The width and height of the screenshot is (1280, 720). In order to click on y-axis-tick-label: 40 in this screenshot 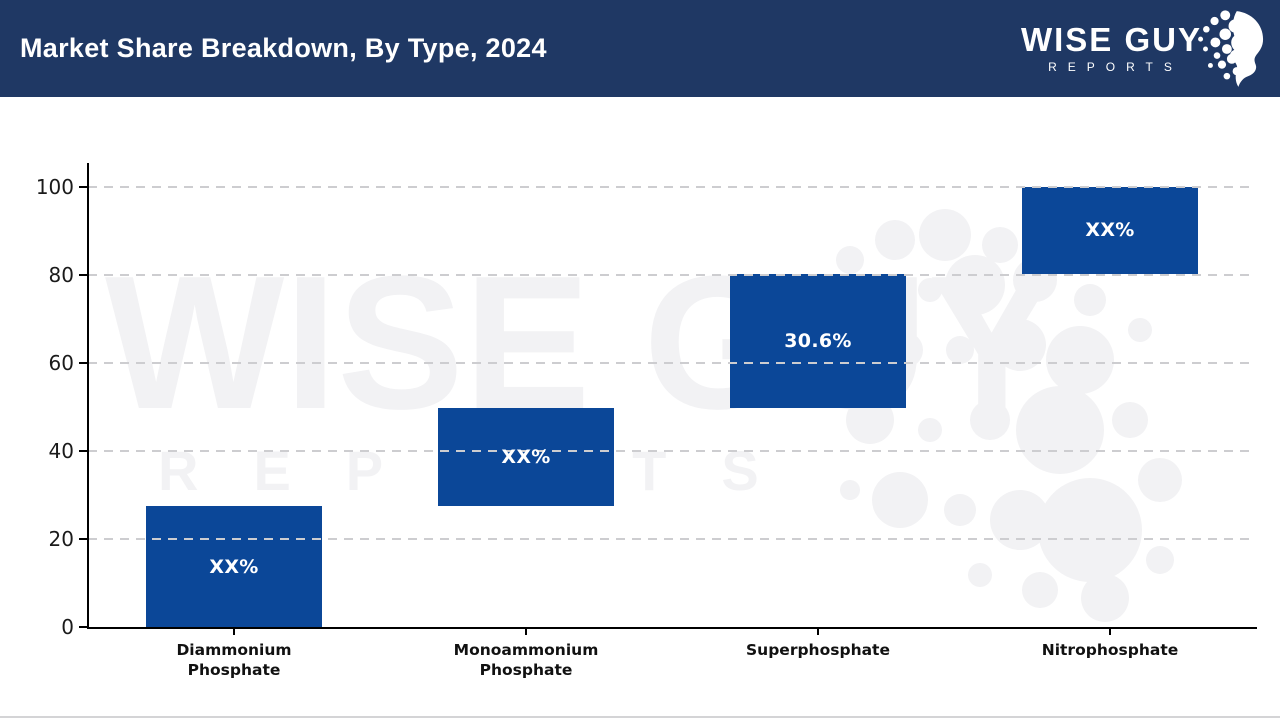, I will do `click(61, 451)`.